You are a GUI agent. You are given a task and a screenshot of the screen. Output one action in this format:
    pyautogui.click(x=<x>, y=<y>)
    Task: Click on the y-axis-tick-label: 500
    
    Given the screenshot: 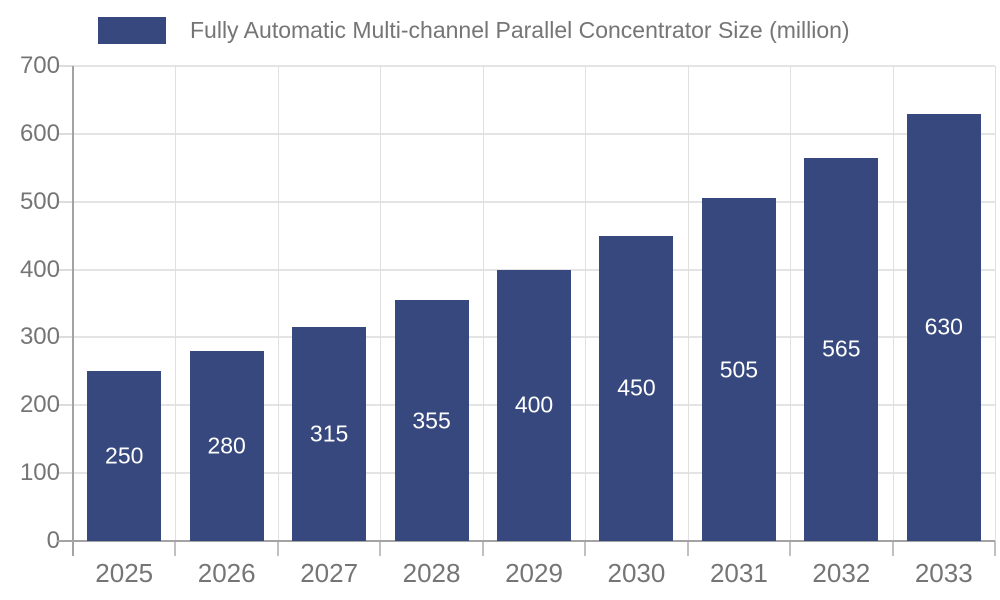 What is the action you would take?
    pyautogui.click(x=39, y=201)
    